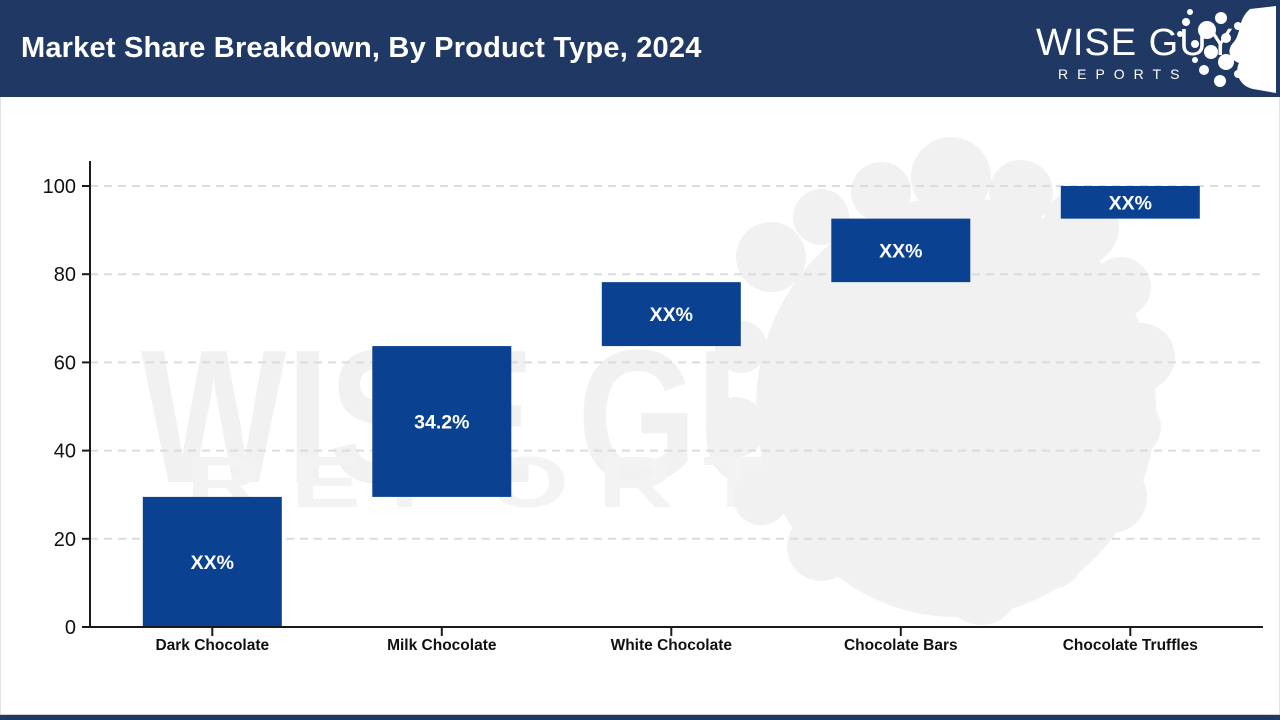  What do you see at coordinates (65, 540) in the screenshot?
I see `y-tick-label: 20` at bounding box center [65, 540].